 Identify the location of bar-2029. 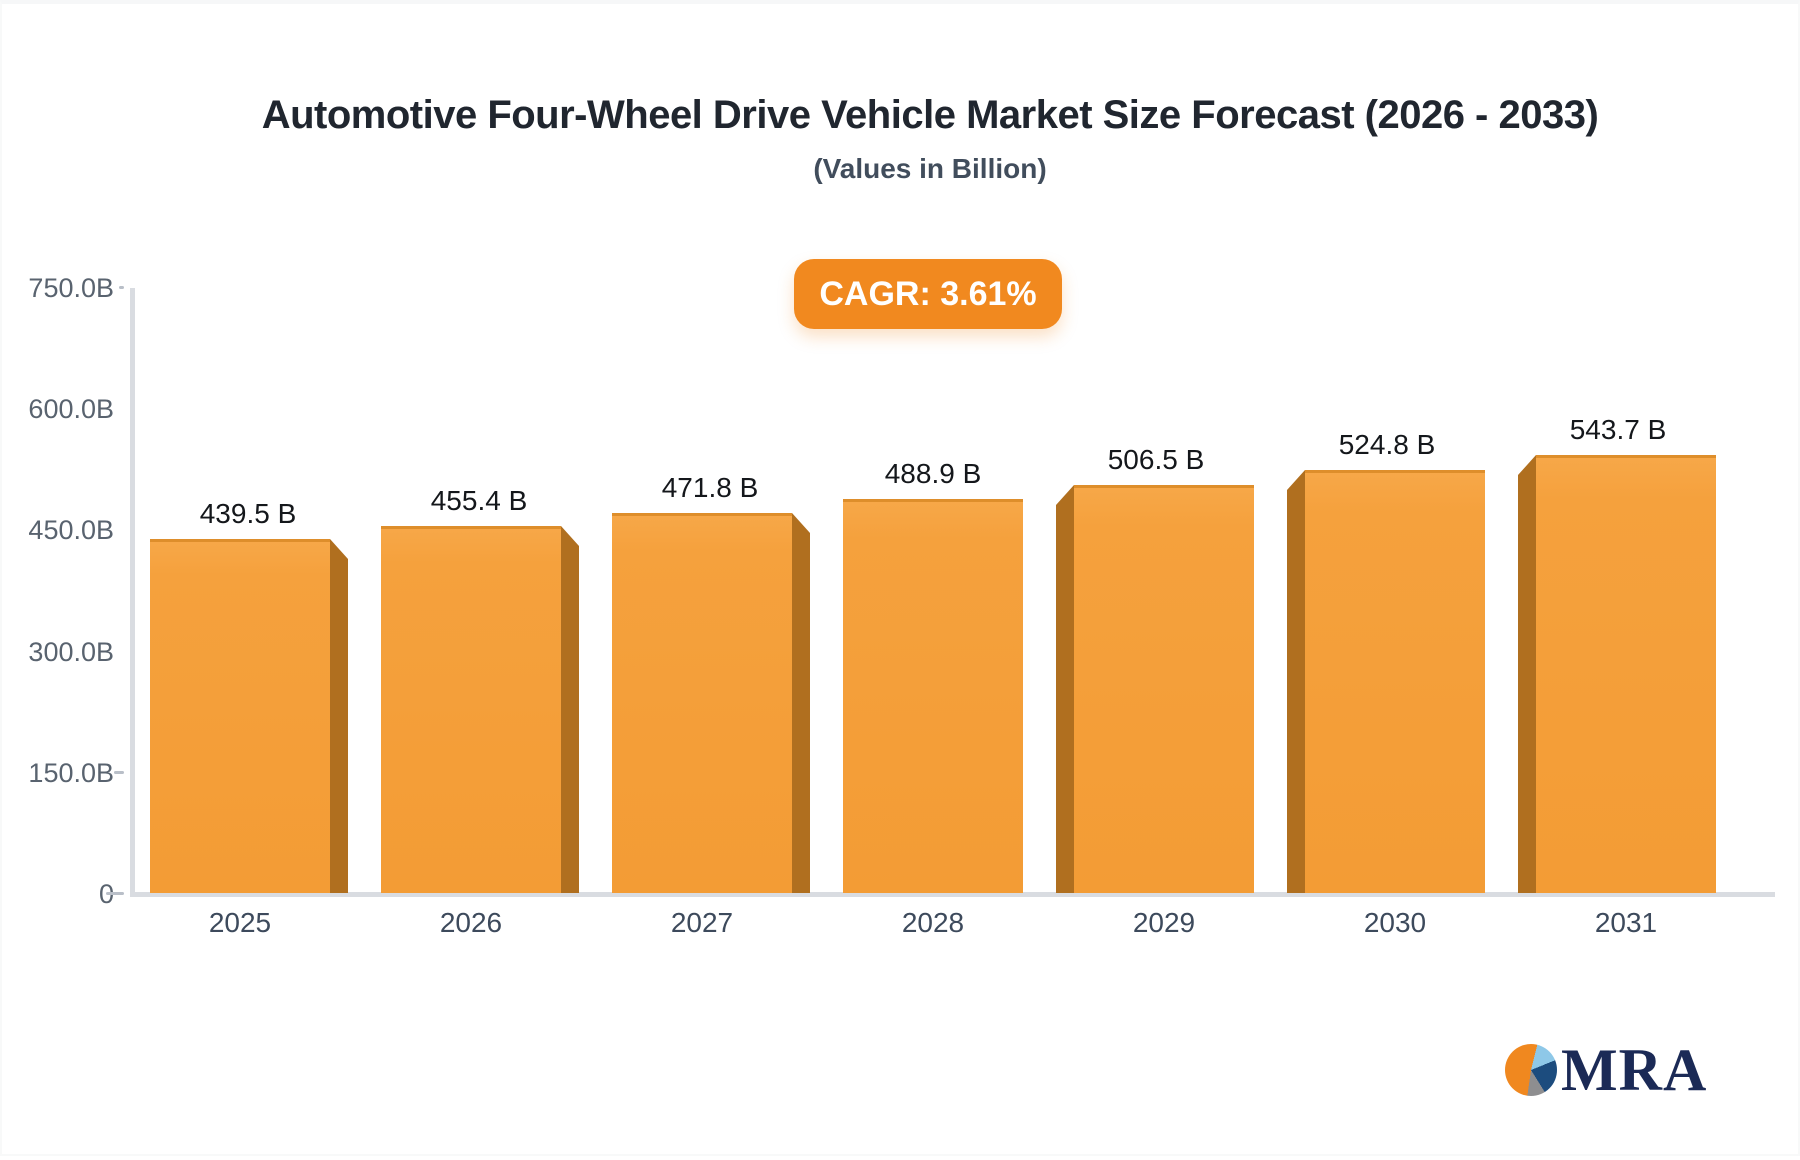
(1164, 689).